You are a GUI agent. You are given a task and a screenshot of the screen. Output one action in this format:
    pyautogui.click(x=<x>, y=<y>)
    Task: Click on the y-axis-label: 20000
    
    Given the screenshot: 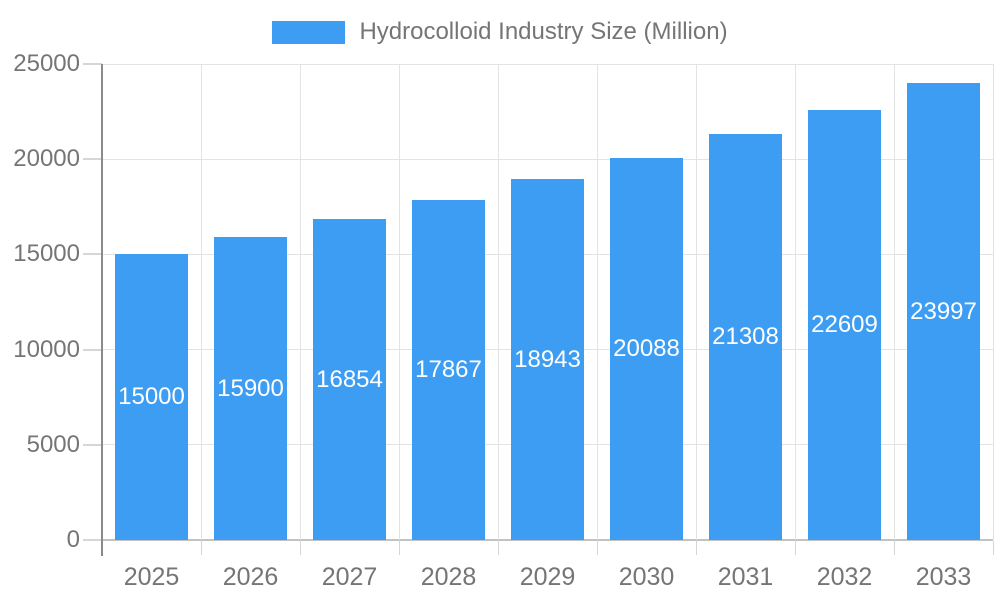 What is the action you would take?
    pyautogui.click(x=46, y=159)
    